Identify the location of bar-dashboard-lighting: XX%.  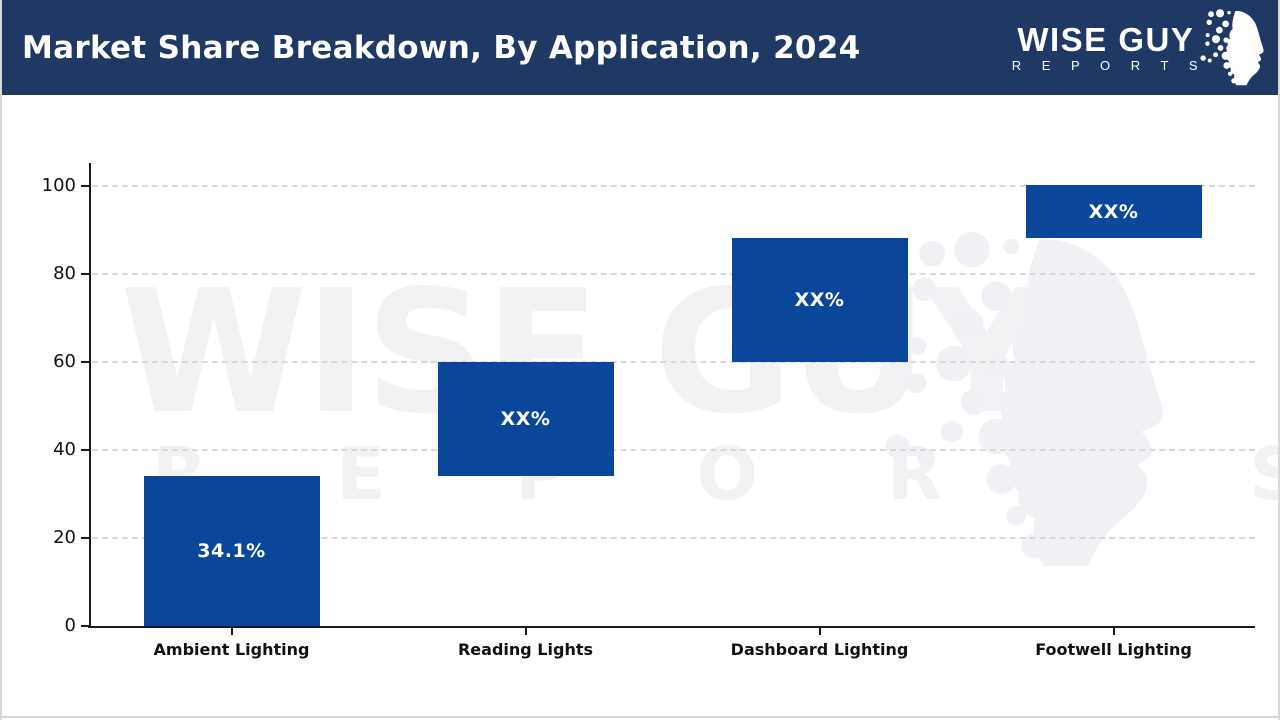
(819, 299).